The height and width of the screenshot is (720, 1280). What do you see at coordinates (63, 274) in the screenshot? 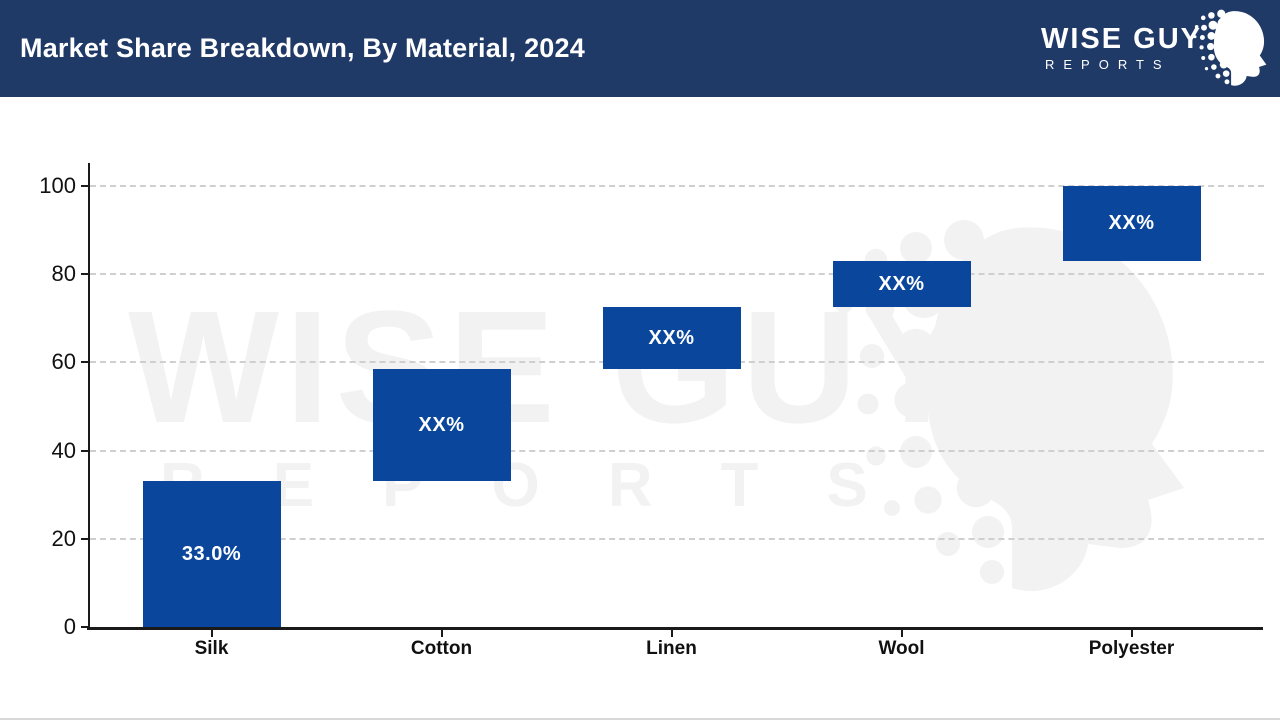
I see `y-tick-label: 80` at bounding box center [63, 274].